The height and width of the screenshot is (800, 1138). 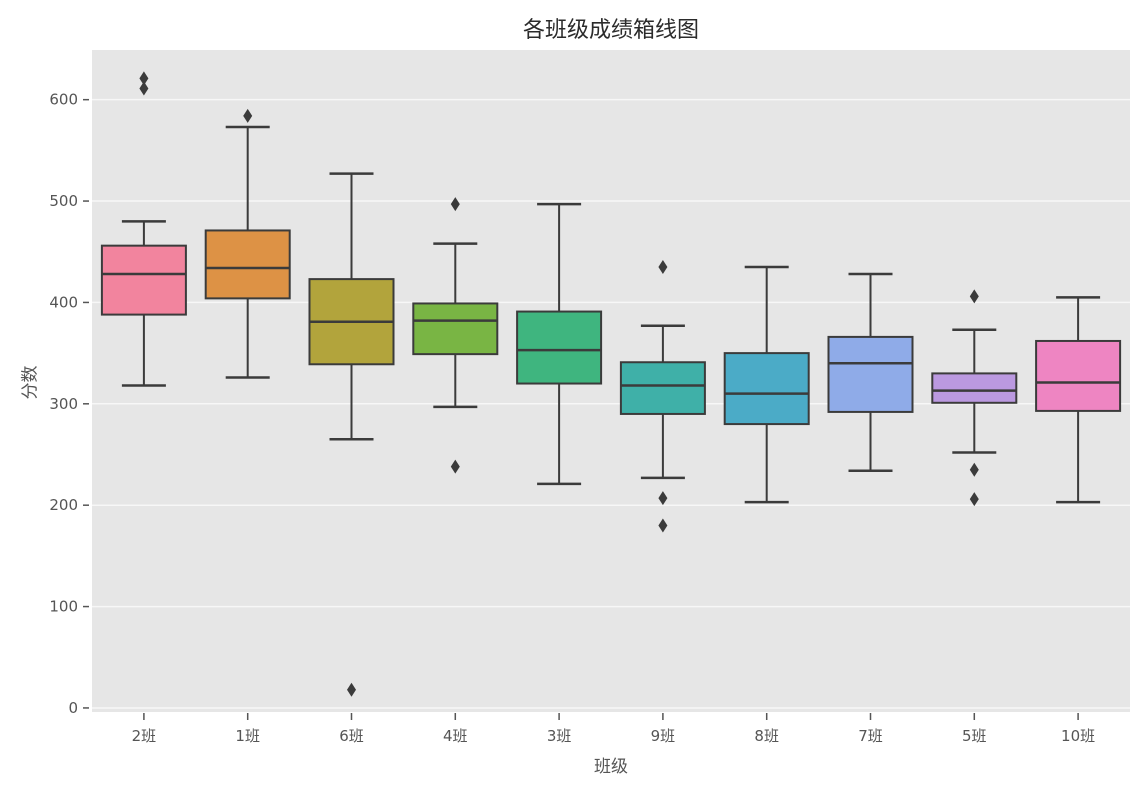 I want to click on box-group-9班, so click(x=662, y=396).